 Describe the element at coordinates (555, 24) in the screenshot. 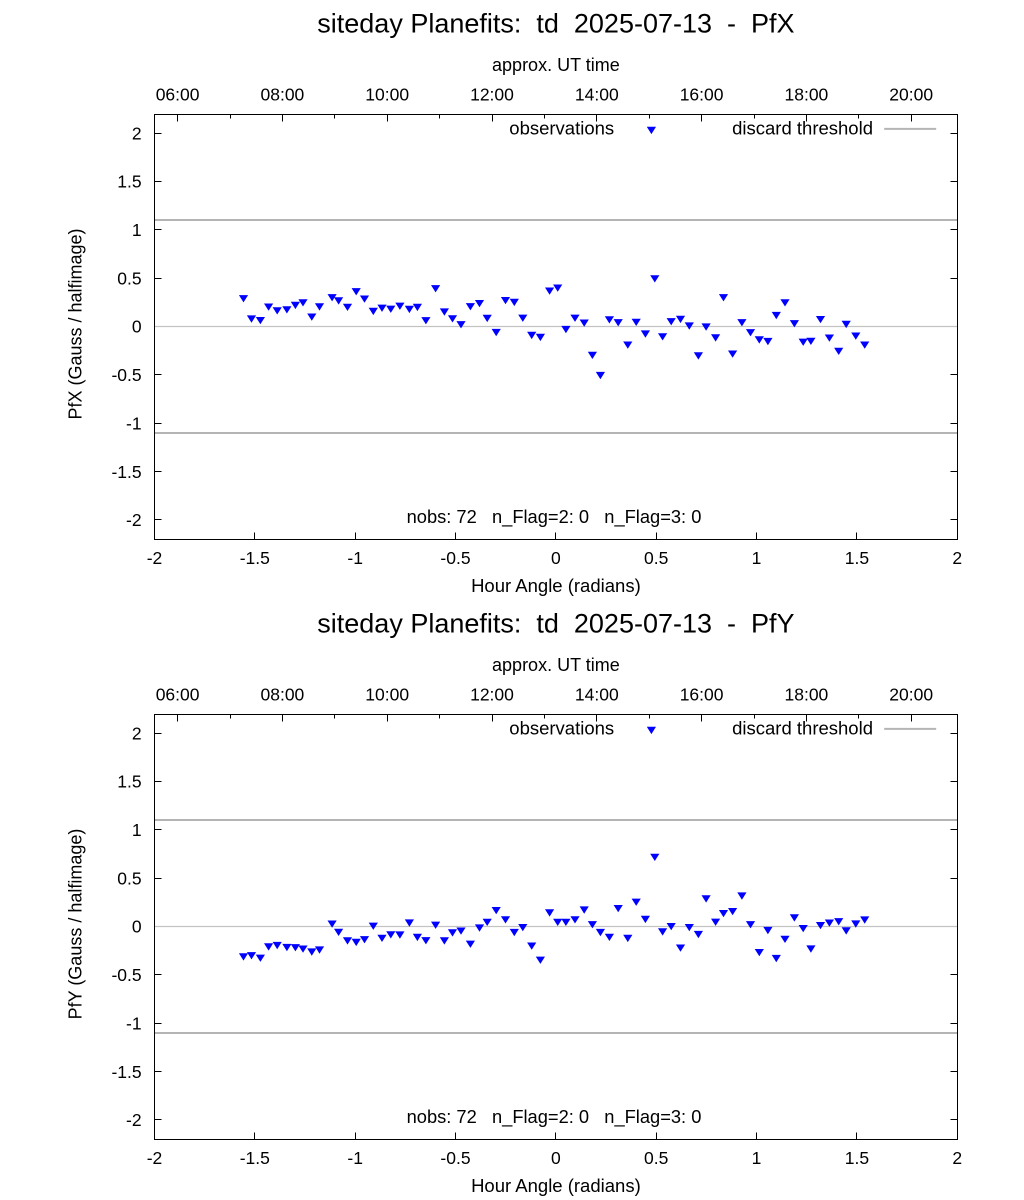

I see `svg-text:siteday Planefits: td 2025-0: siteday Planefits: td 2025-07-13 - PfX` at that location.